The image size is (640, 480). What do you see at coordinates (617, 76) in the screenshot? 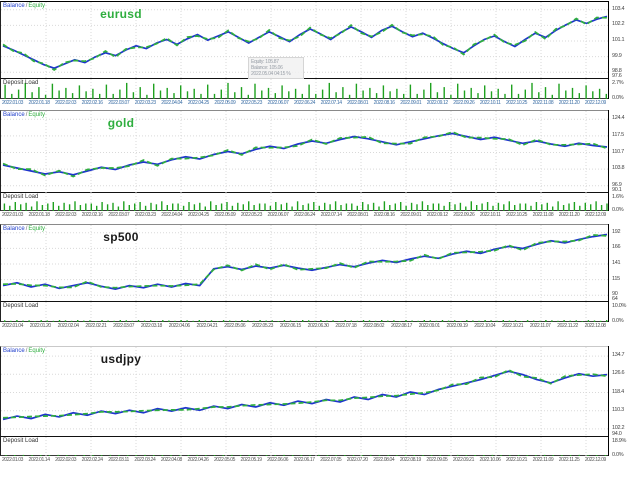
I see `y-tick-label: 97.6` at bounding box center [617, 76].